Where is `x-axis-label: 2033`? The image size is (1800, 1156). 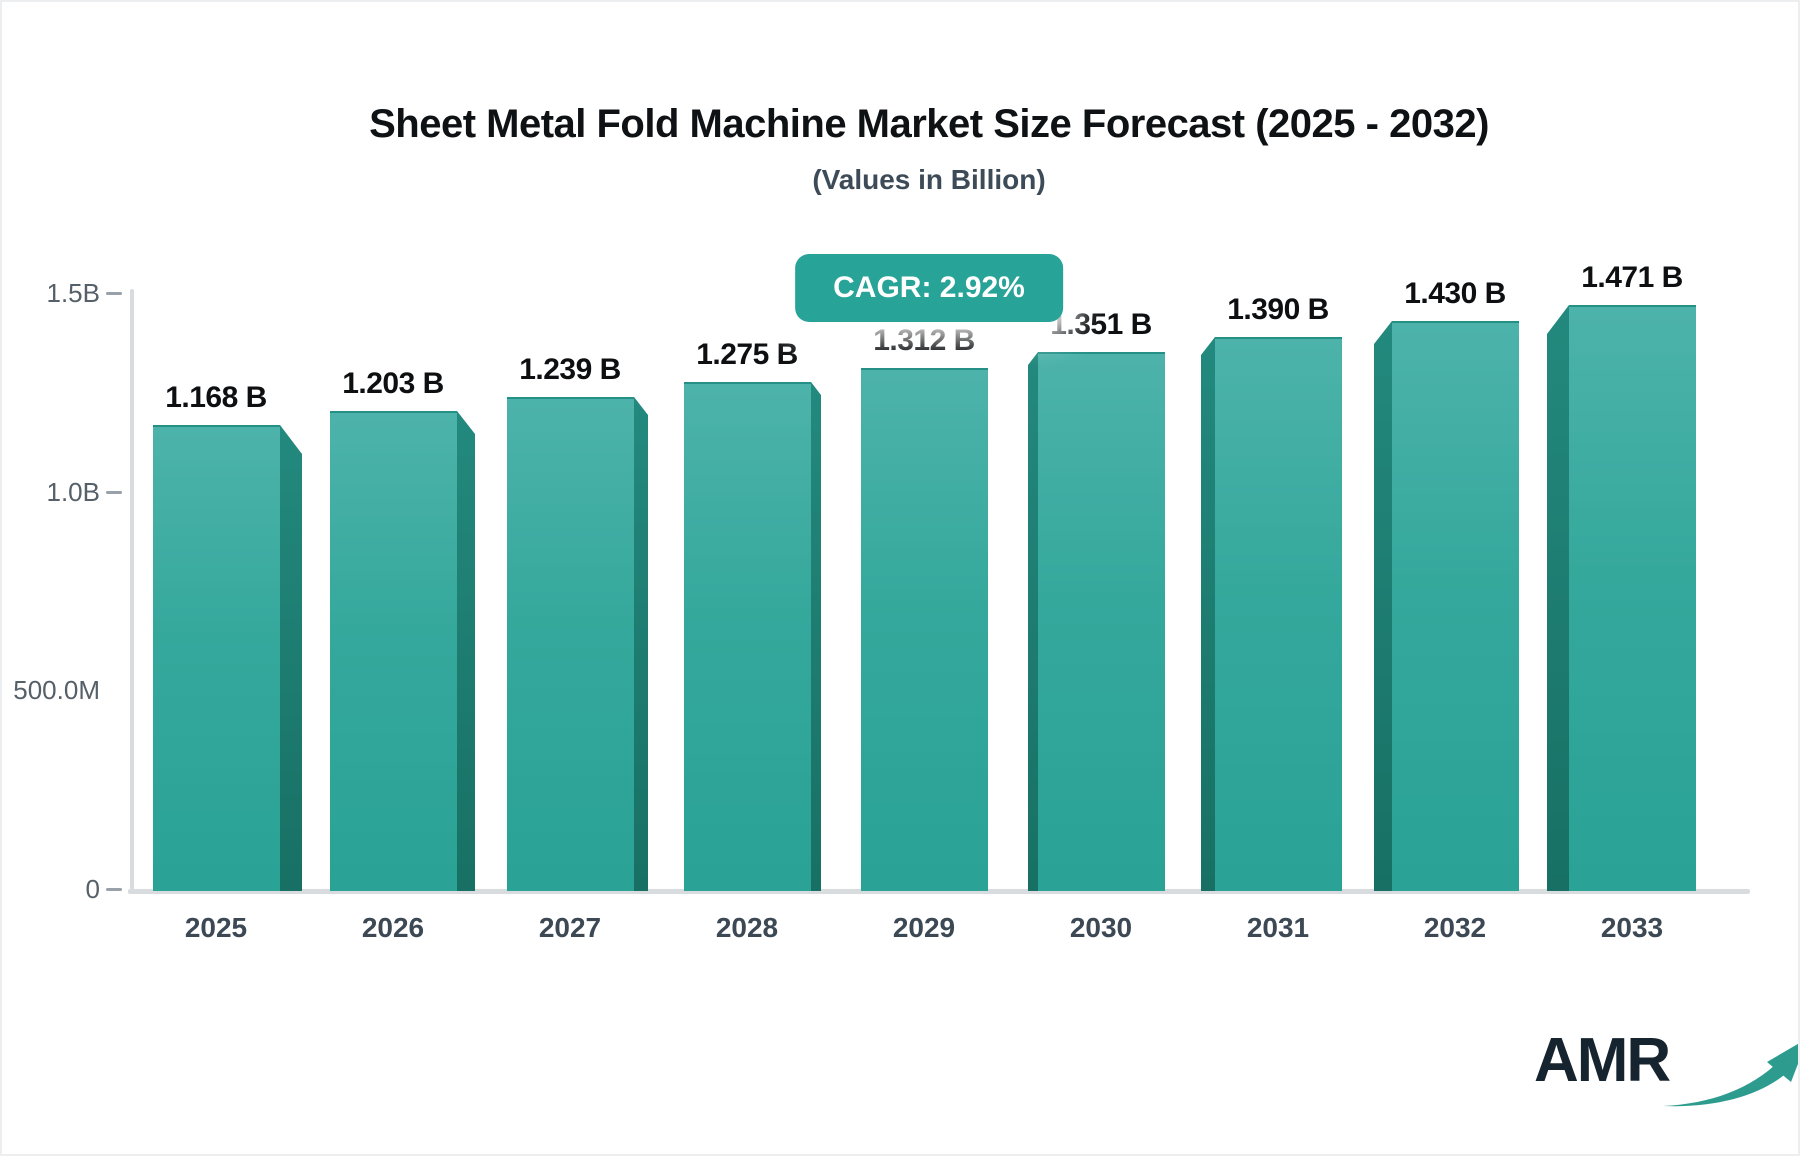
x-axis-label: 2033 is located at coordinates (1632, 927).